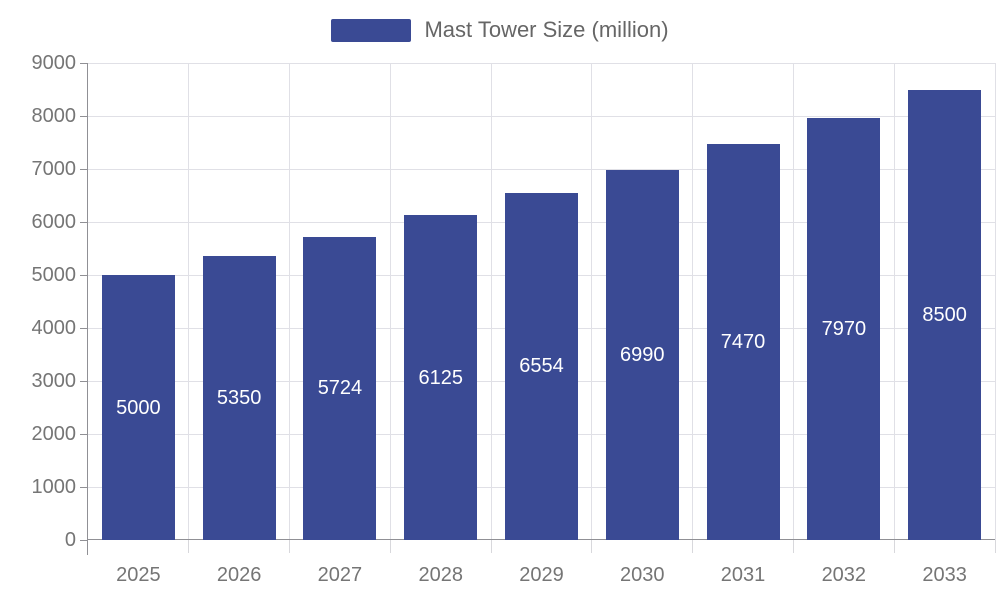  Describe the element at coordinates (54, 222) in the screenshot. I see `y-axis-label: 6000` at that location.